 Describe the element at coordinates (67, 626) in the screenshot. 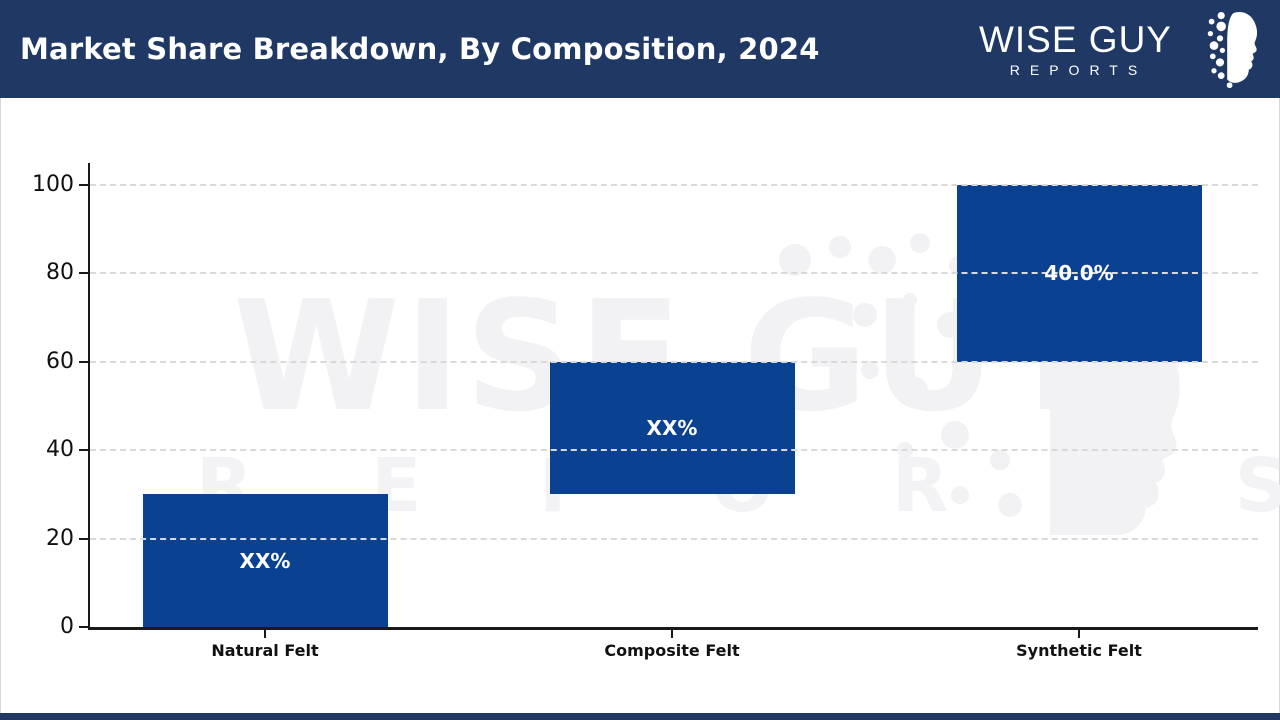

I see `y-tick-label: 0` at that location.